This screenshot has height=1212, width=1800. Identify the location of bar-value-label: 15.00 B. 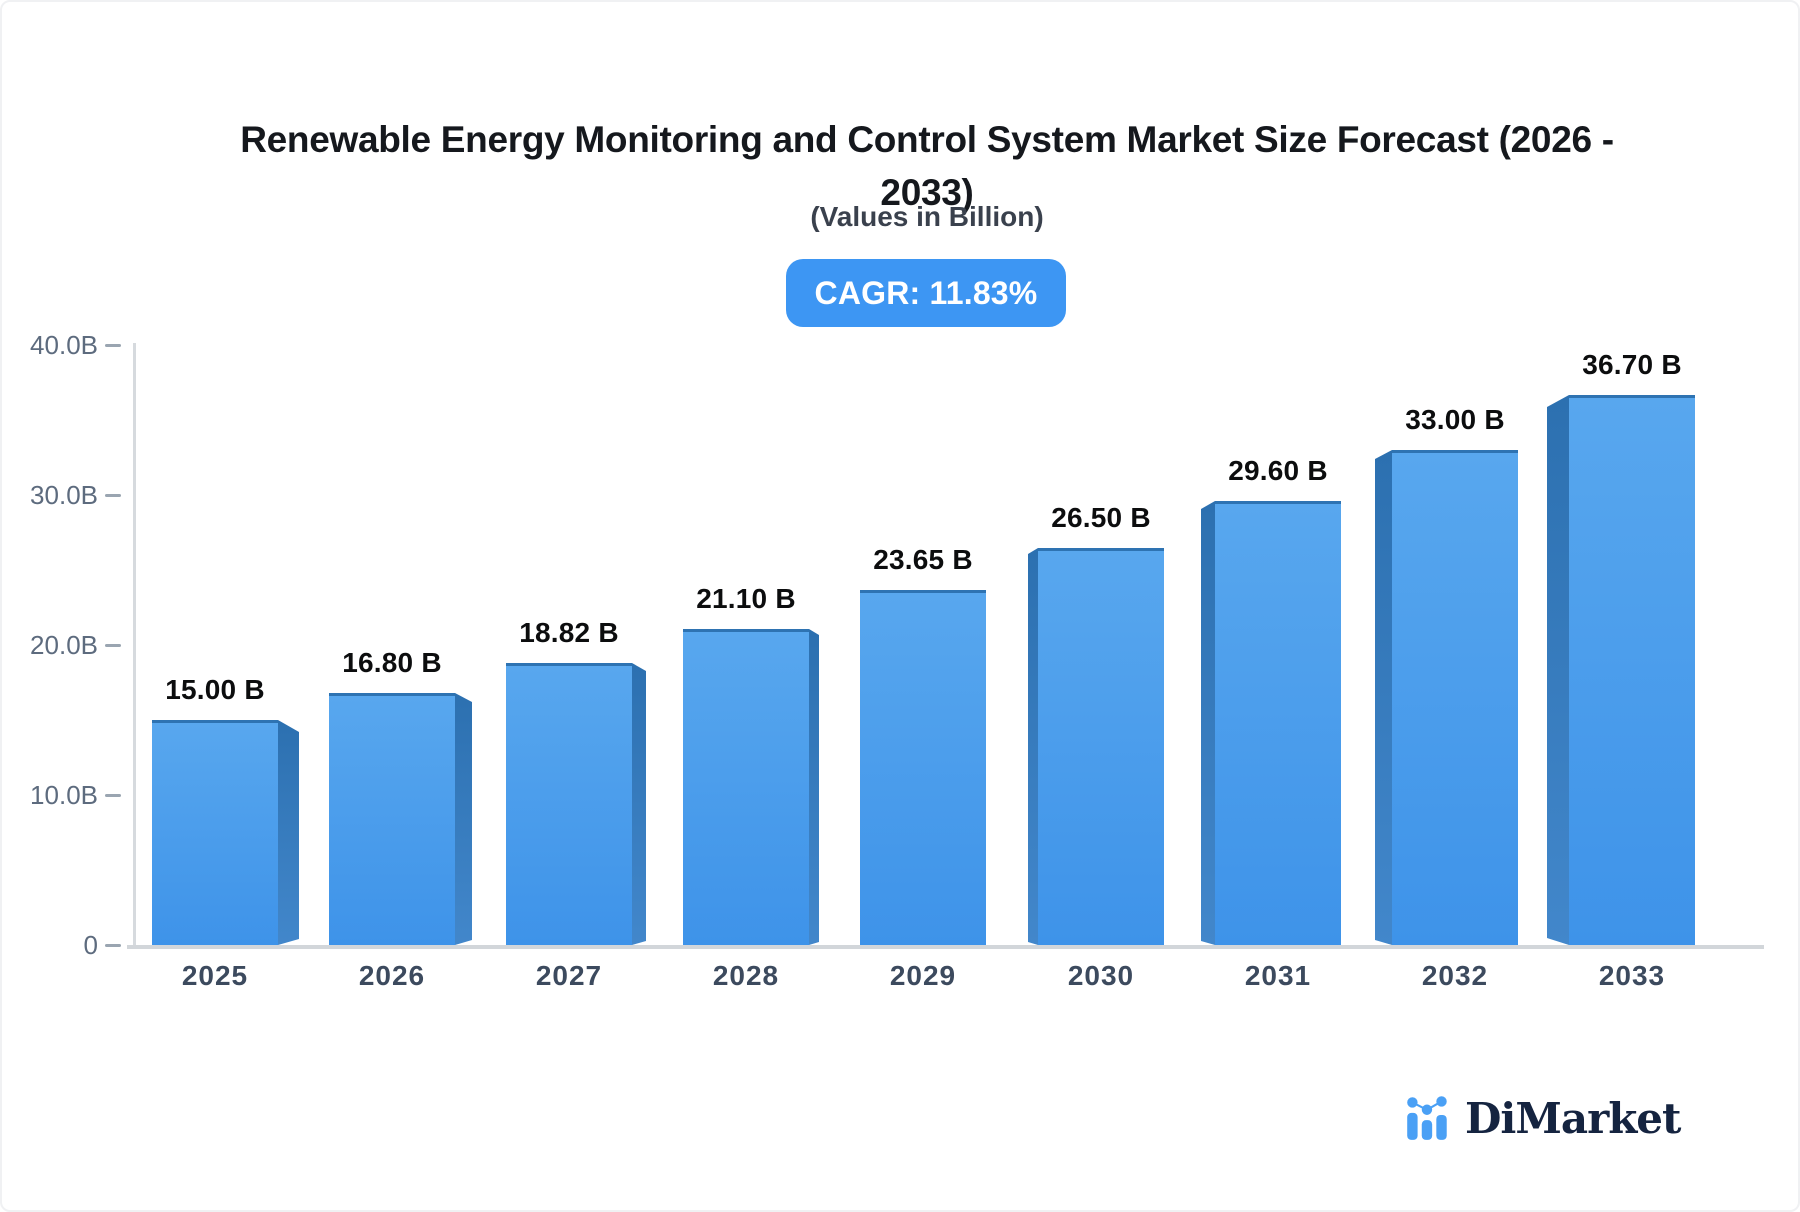
(215, 689).